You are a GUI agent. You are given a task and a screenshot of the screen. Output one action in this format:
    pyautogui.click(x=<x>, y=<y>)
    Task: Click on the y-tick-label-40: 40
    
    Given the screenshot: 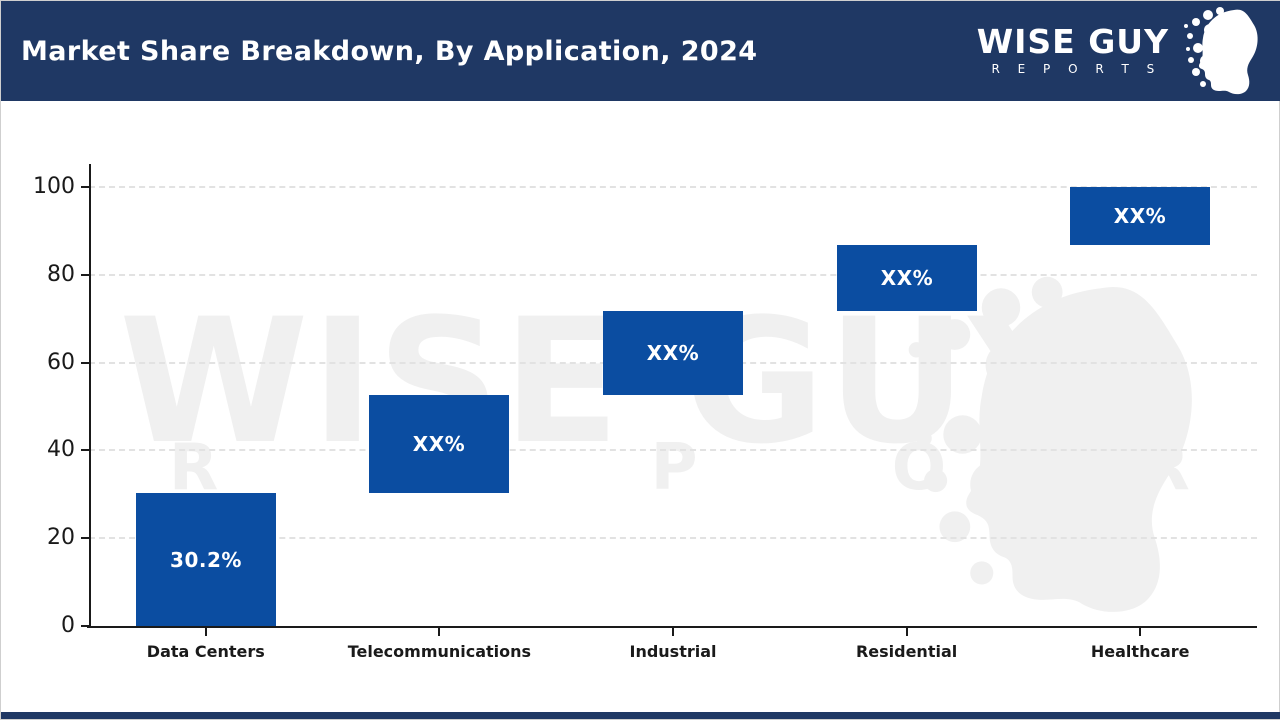 What is the action you would take?
    pyautogui.click(x=61, y=450)
    